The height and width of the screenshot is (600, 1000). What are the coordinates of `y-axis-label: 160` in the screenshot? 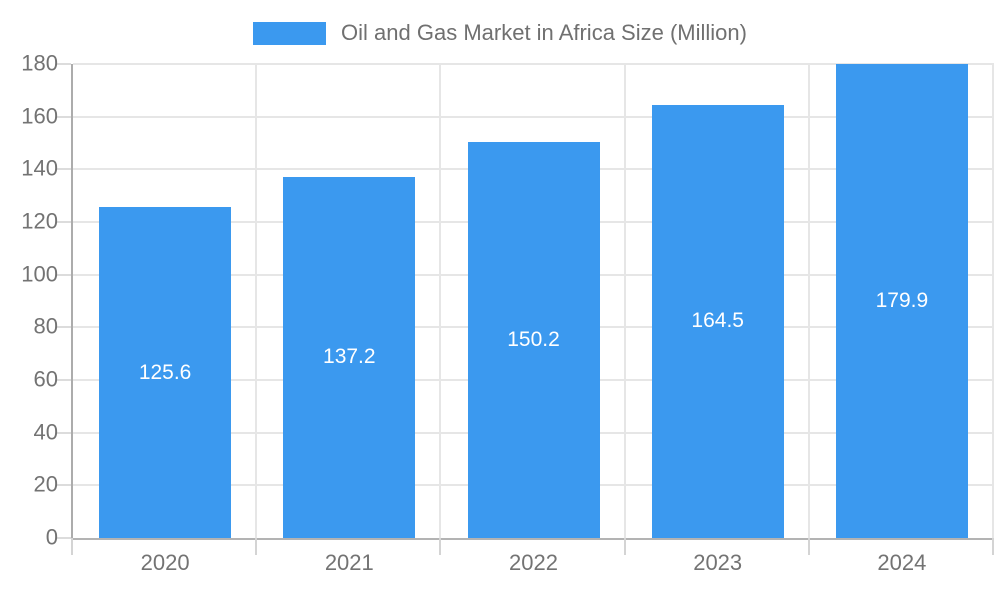 It's located at (39, 116).